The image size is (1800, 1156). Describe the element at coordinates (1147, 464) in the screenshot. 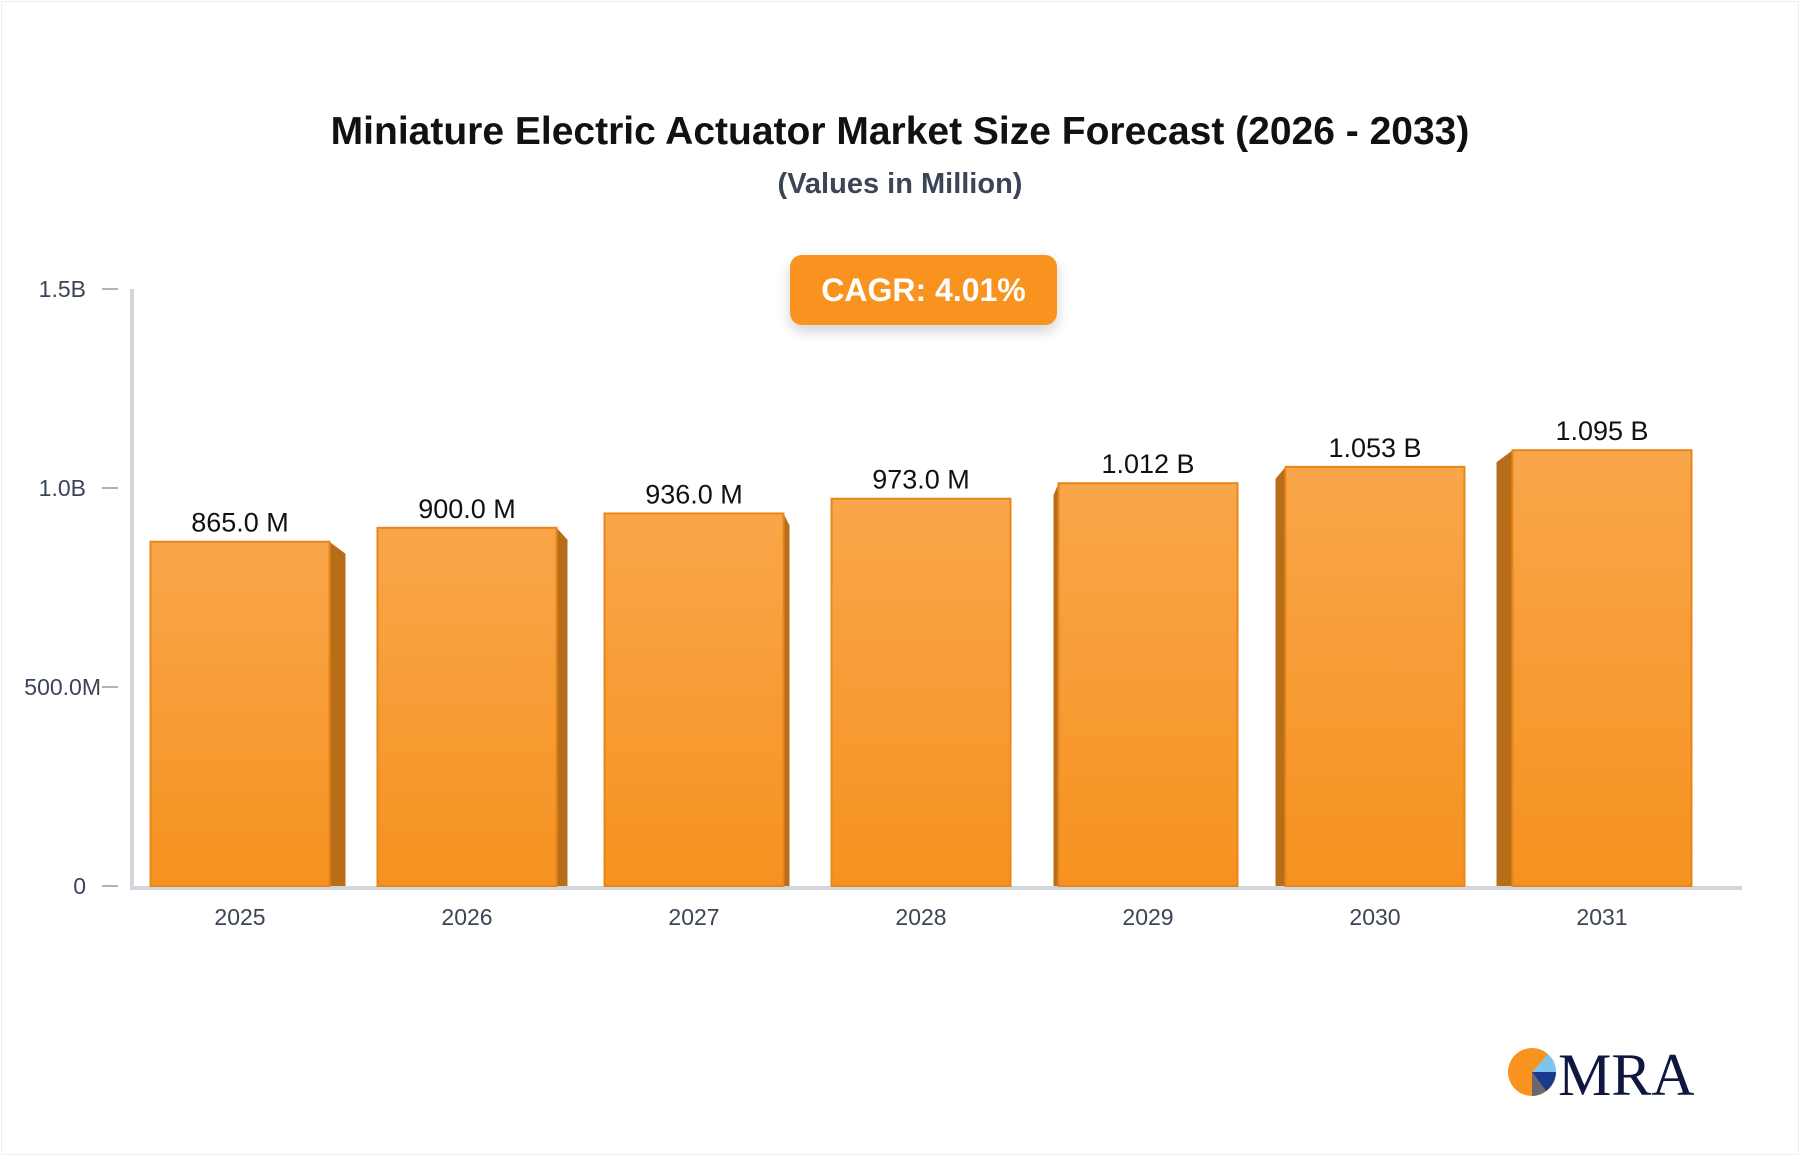

I see `data-label: 1.012 B` at that location.